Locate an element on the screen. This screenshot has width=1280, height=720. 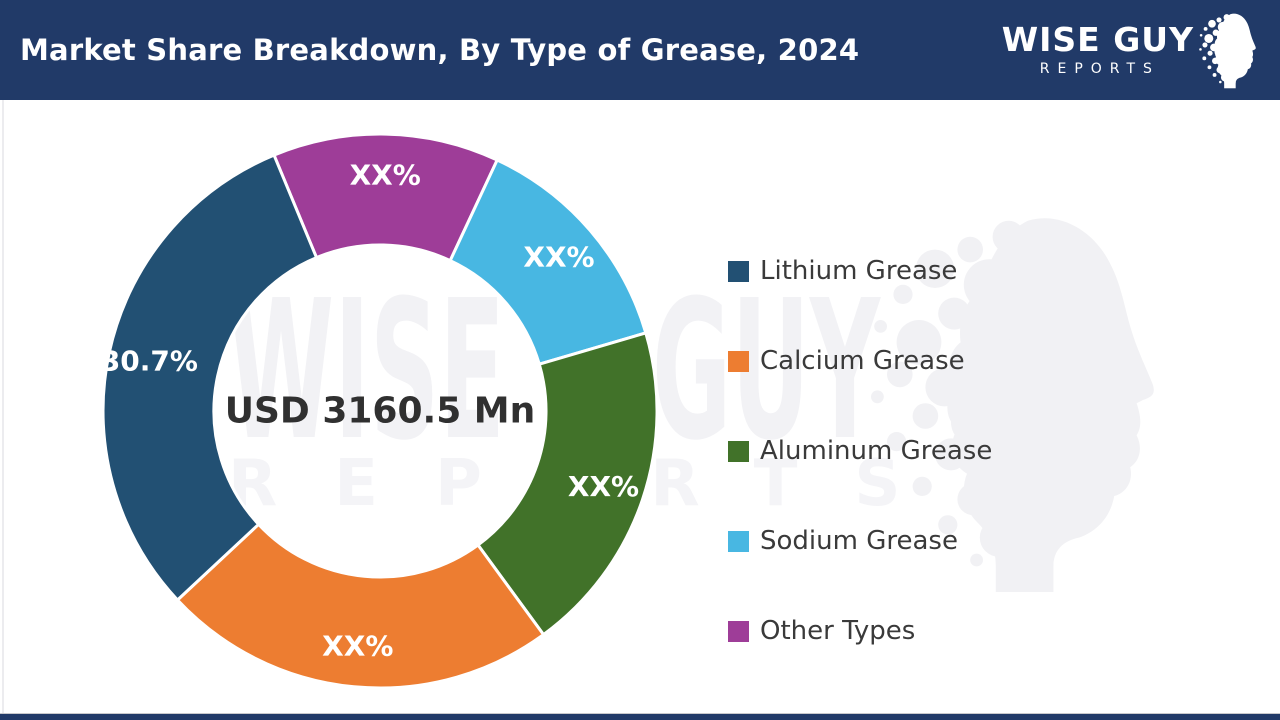
segment-label-calcium-grease: XX% is located at coordinates (357, 646).